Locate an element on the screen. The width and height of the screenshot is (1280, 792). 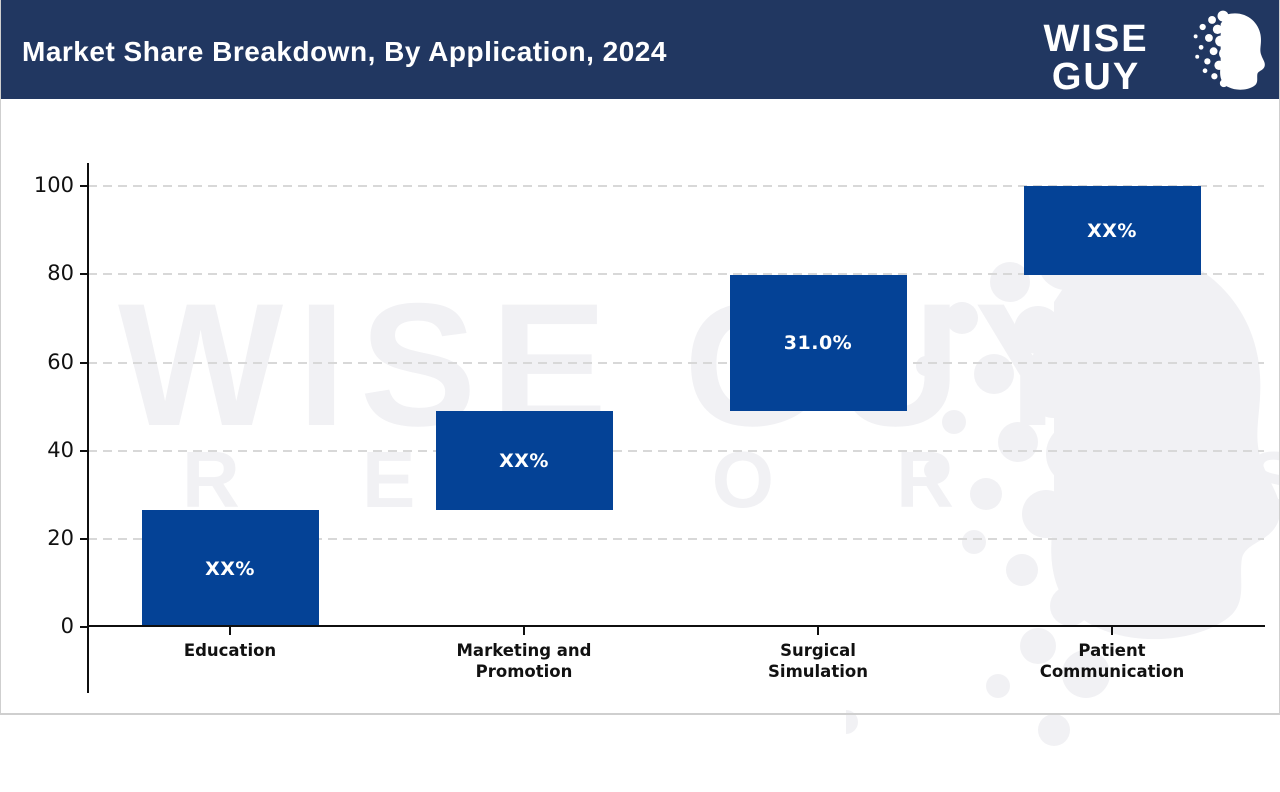
bar-patient-communication: XX% is located at coordinates (1112, 230).